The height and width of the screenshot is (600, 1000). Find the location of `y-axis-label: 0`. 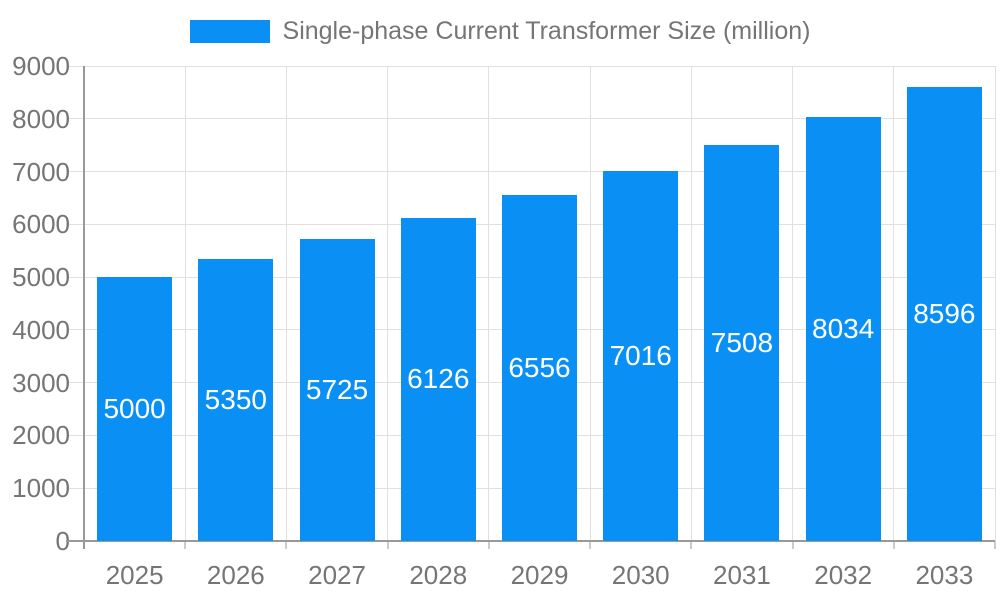

y-axis-label: 0 is located at coordinates (62, 541).